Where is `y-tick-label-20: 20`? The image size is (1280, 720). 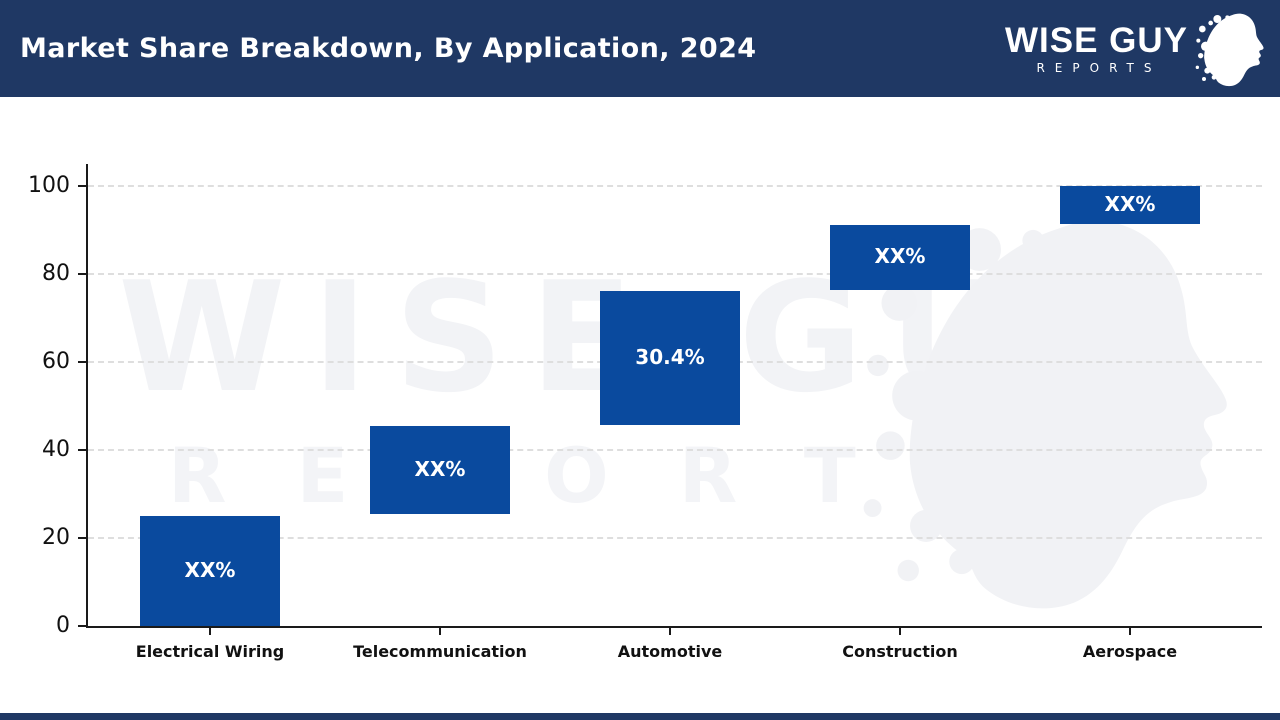 y-tick-label-20: 20 is located at coordinates (56, 537).